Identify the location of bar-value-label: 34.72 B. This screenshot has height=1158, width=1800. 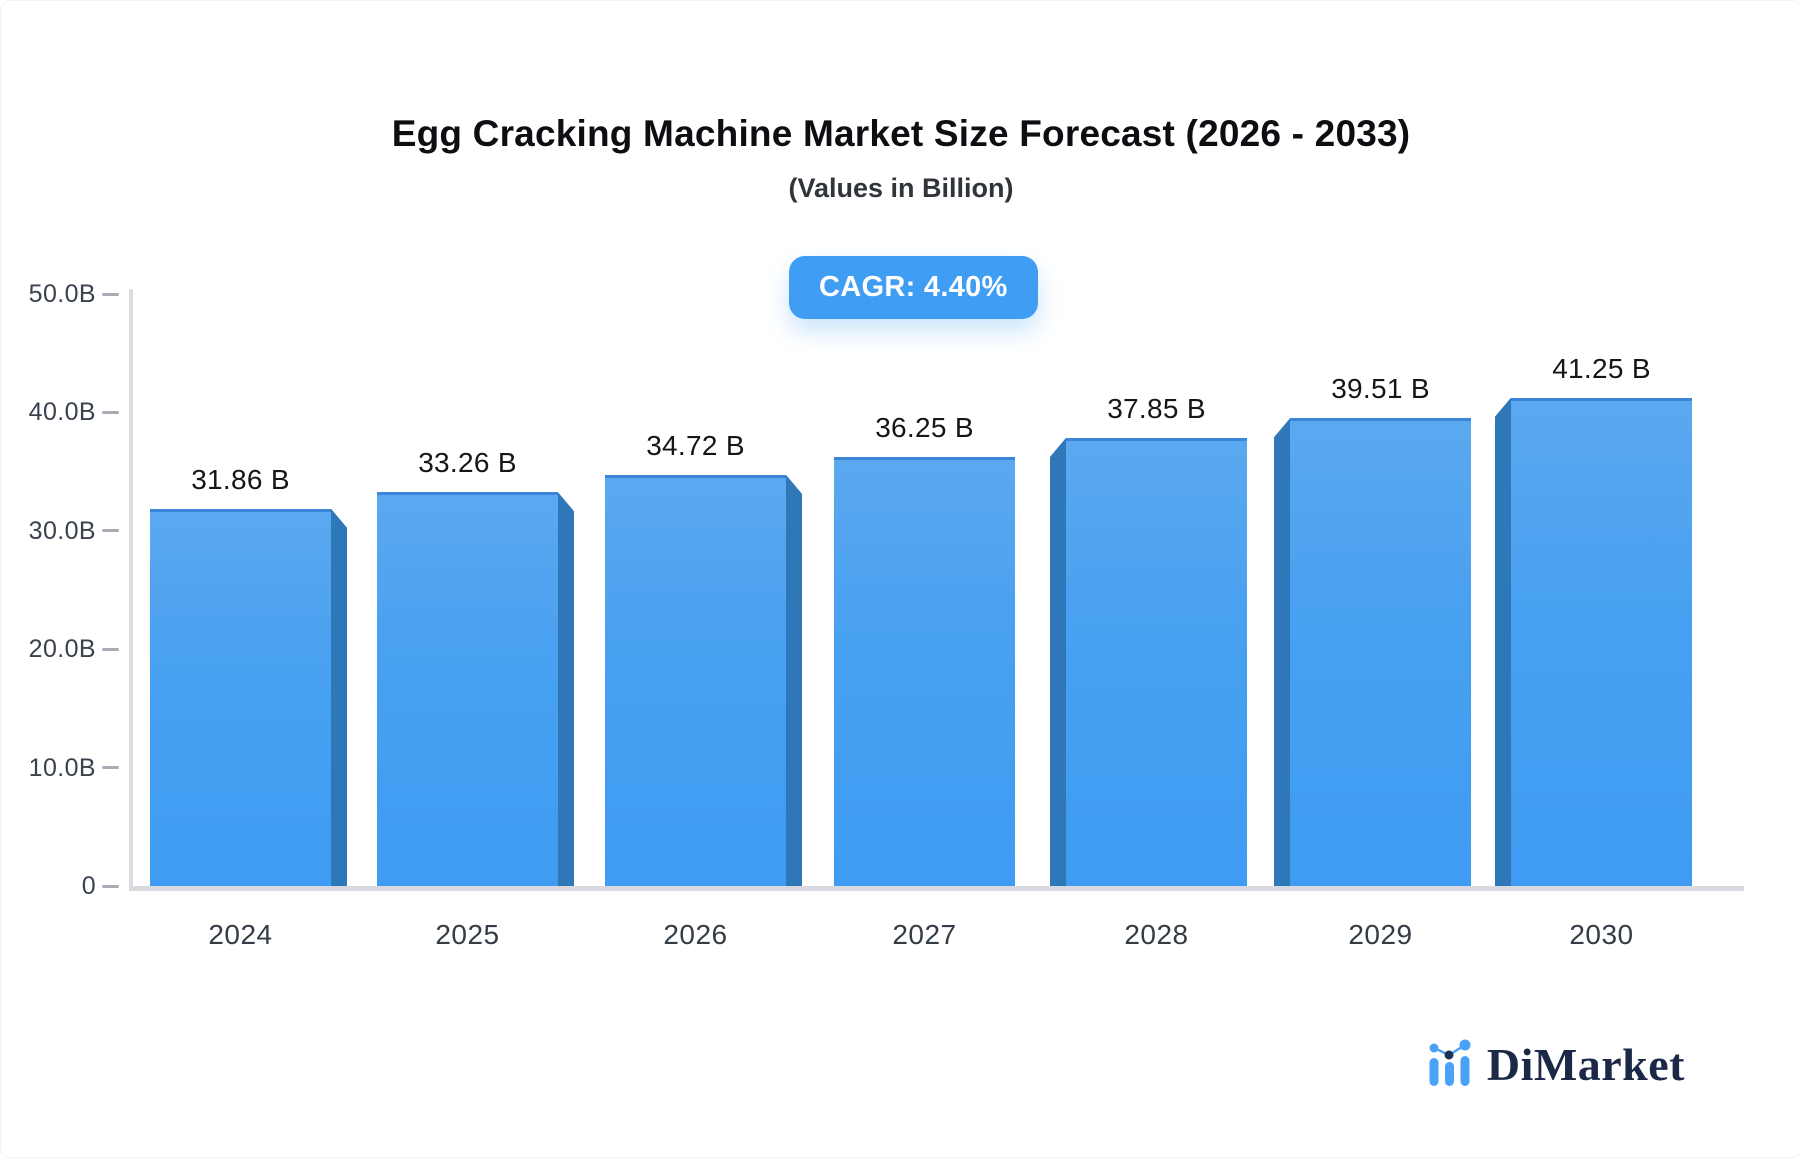
(695, 445).